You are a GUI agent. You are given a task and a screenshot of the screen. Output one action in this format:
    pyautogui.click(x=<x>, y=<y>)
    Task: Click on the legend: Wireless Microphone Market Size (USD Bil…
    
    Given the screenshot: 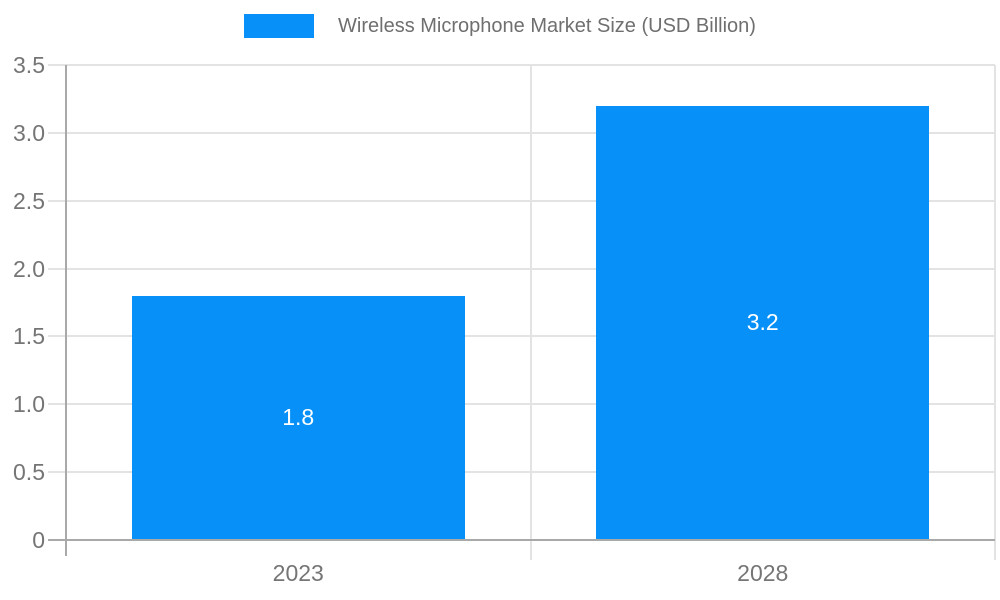 What is the action you would take?
    pyautogui.click(x=500, y=26)
    